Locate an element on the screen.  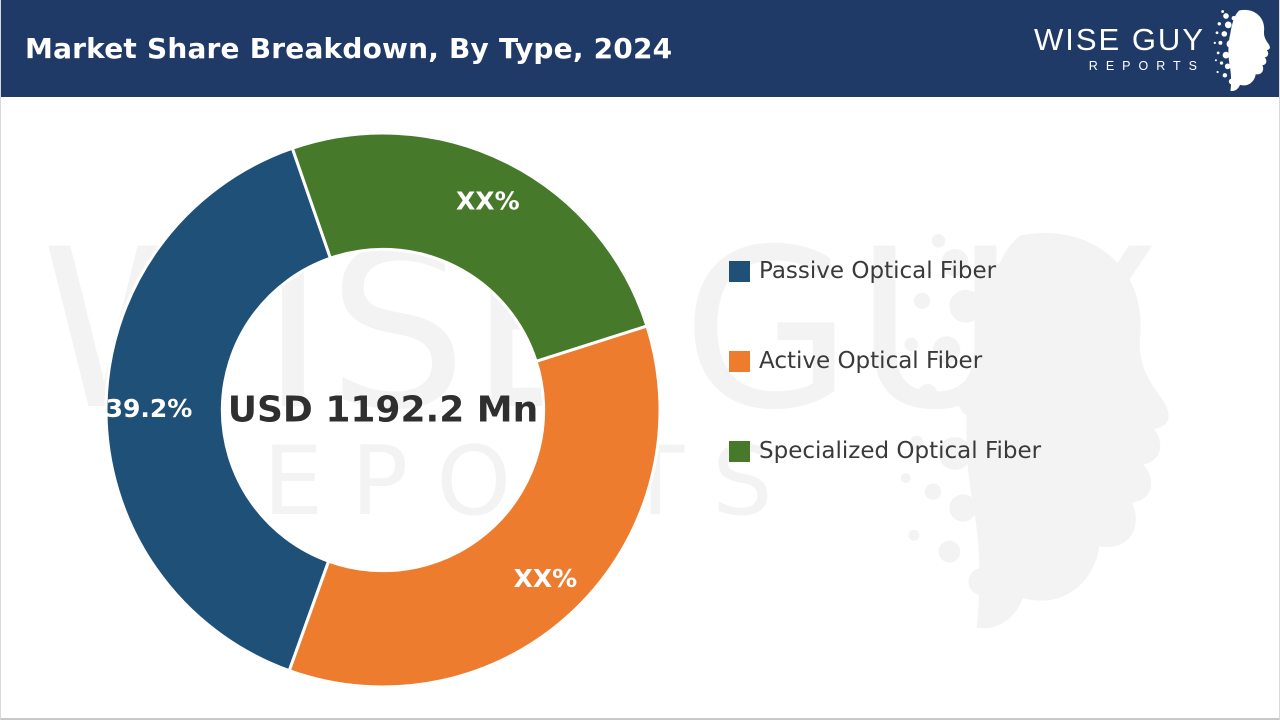
page-title: Market Share Breakdown, By Type, 2024 is located at coordinates (349, 48).